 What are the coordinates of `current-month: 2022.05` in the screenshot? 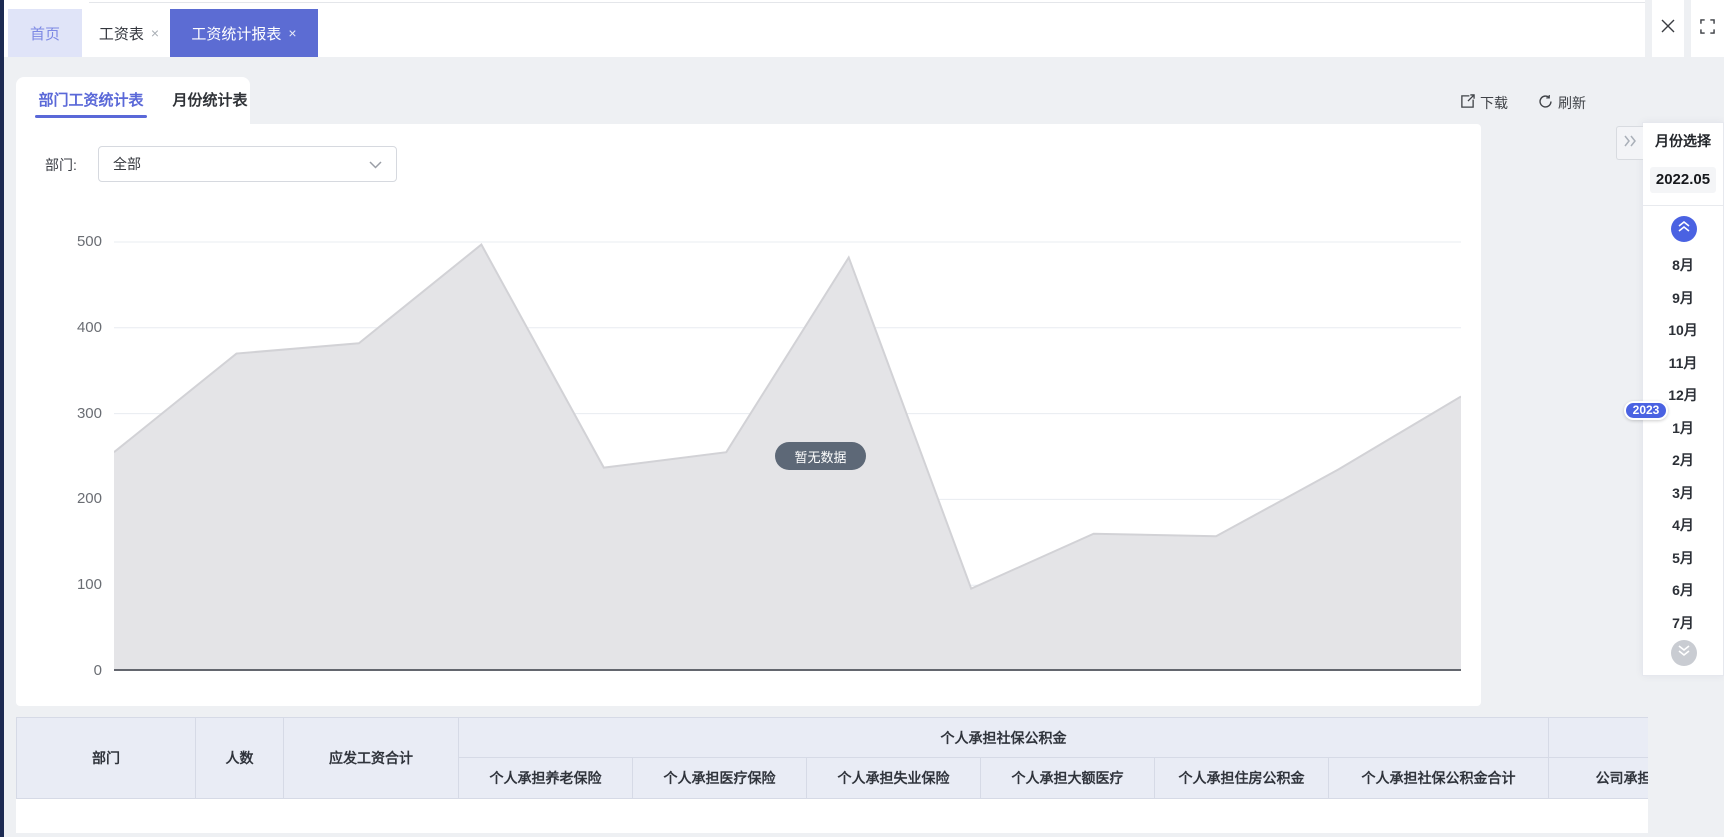 It's located at (1683, 180).